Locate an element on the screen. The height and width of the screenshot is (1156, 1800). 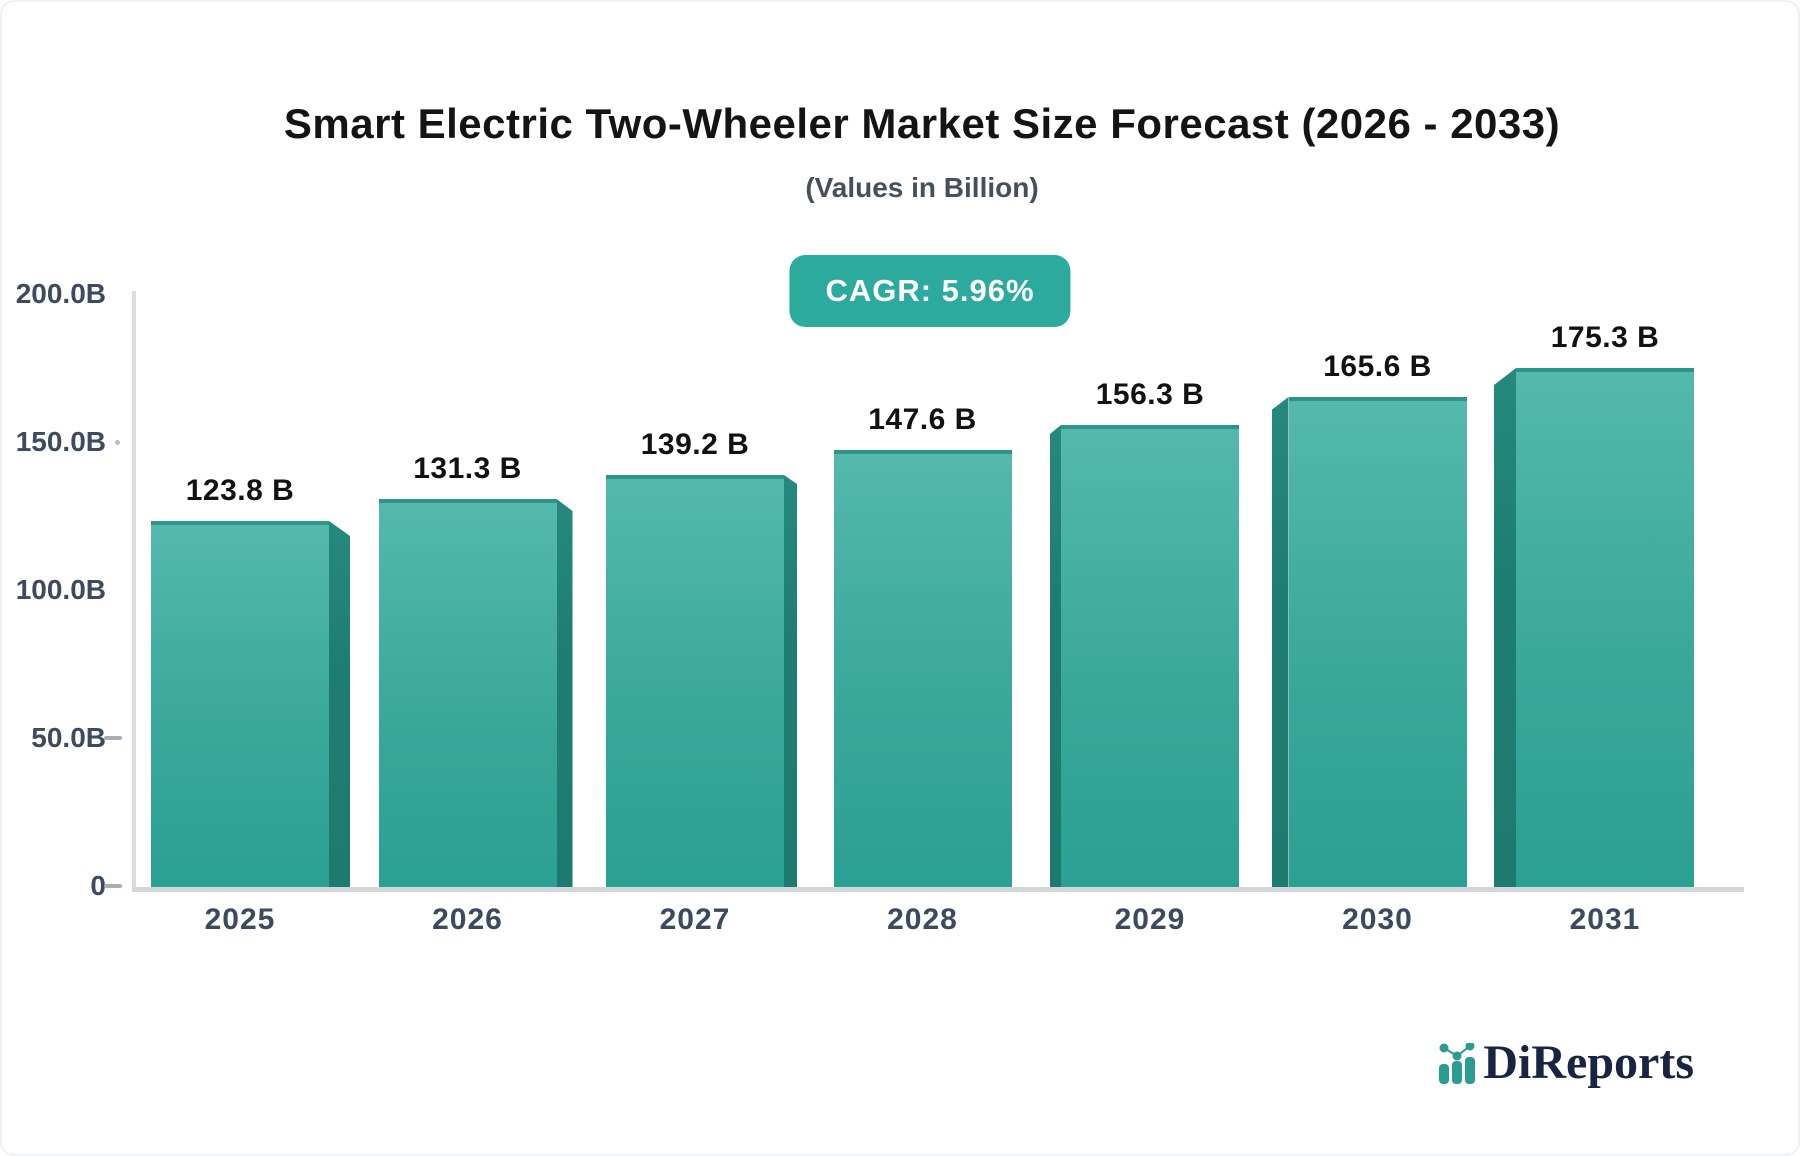
x-axis-baseline is located at coordinates (938, 889).